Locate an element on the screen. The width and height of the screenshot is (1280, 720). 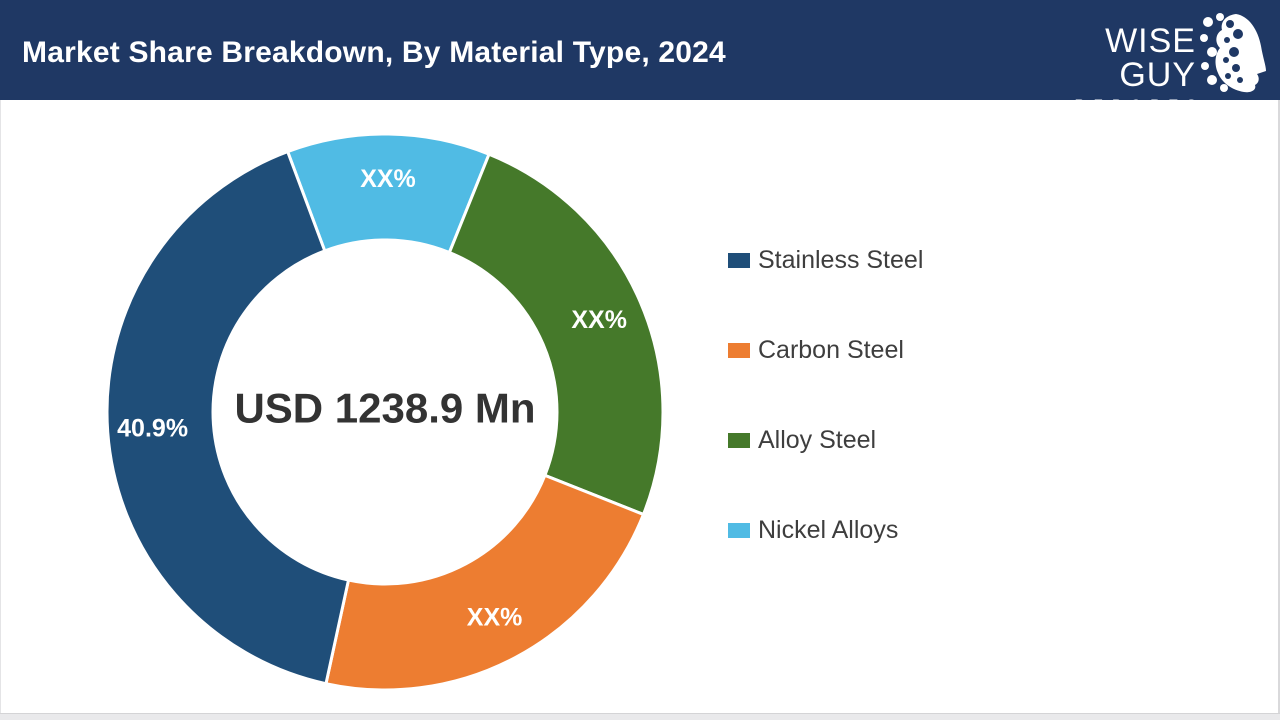
slice-stainless-steel is located at coordinates (228, 417).